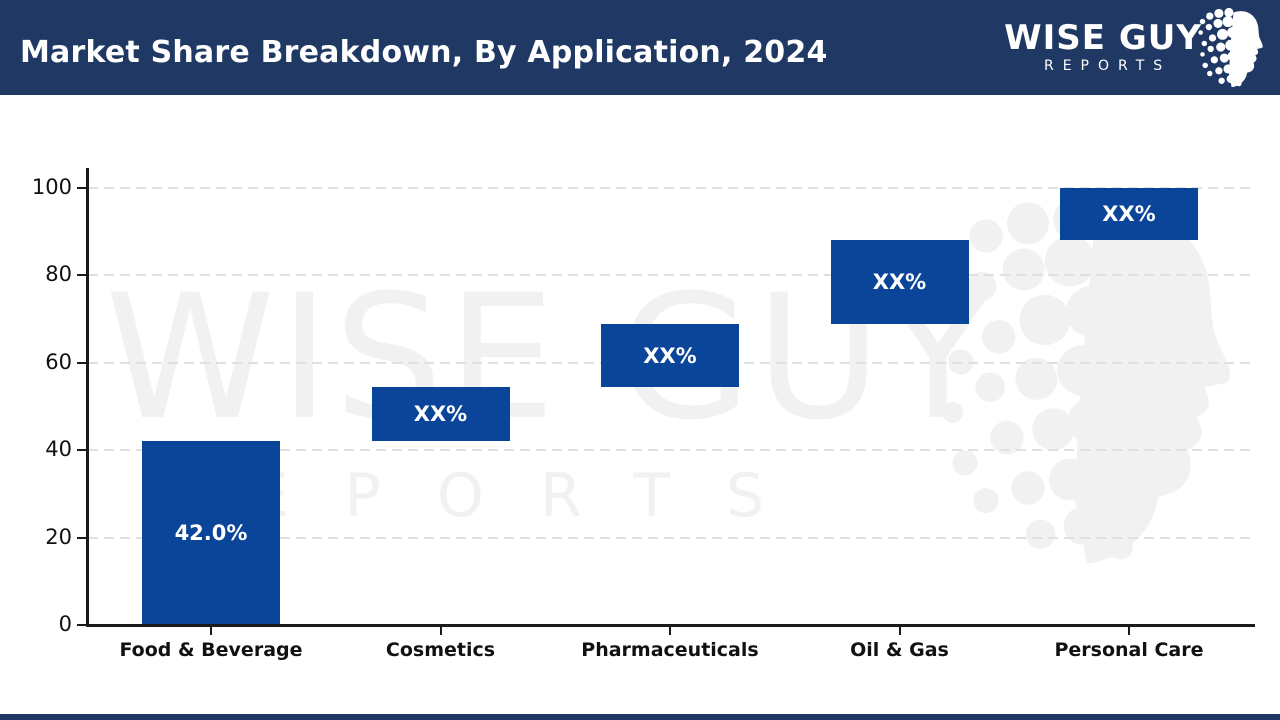  I want to click on footer-bar, so click(640, 717).